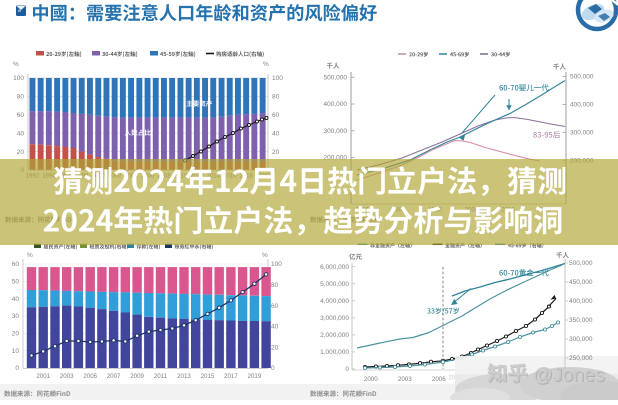 This screenshot has height=405, width=618. What do you see at coordinates (16, 351) in the screenshot?
I see `svg-text: 10` at bounding box center [16, 351].